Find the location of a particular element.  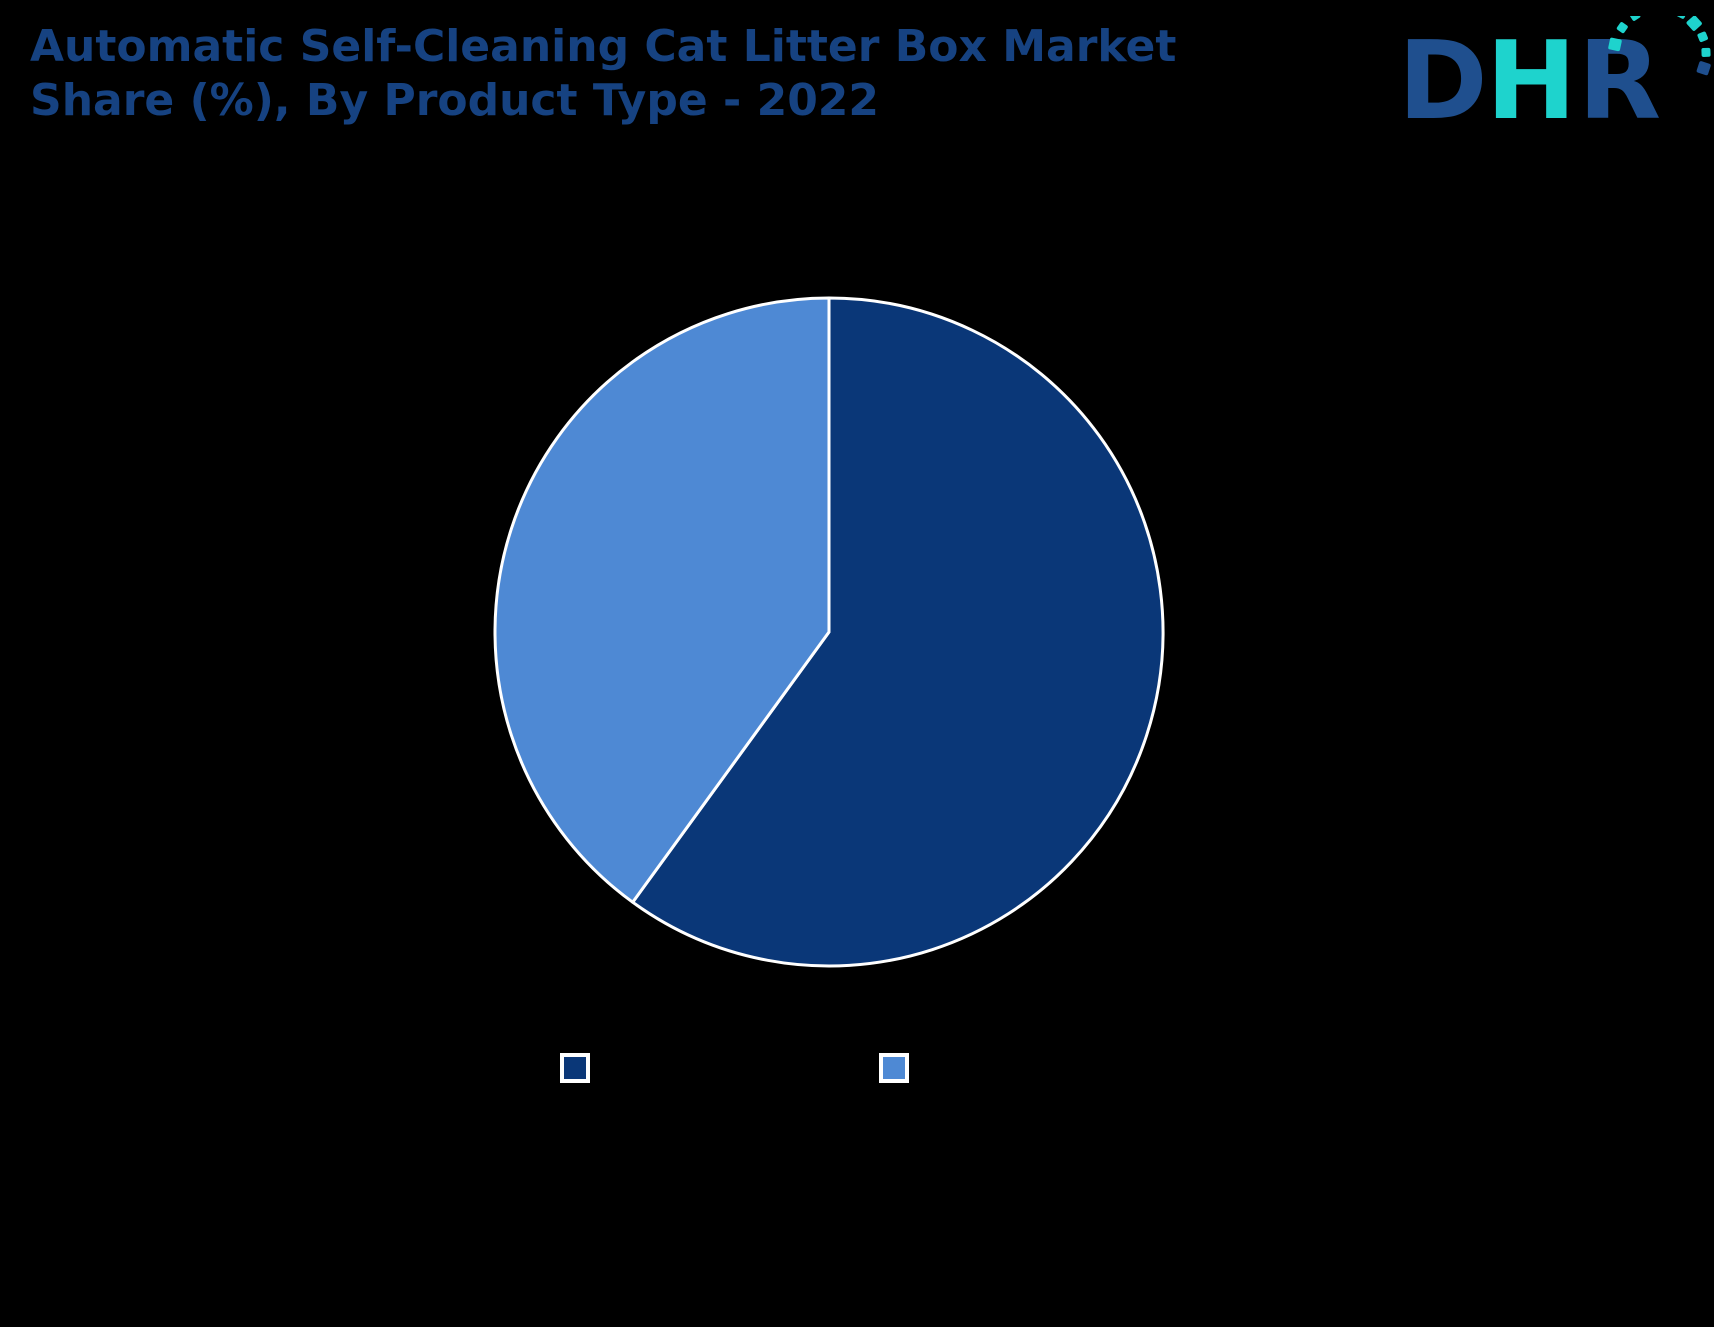

logo-letter-r: R is located at coordinates (1619, 77).